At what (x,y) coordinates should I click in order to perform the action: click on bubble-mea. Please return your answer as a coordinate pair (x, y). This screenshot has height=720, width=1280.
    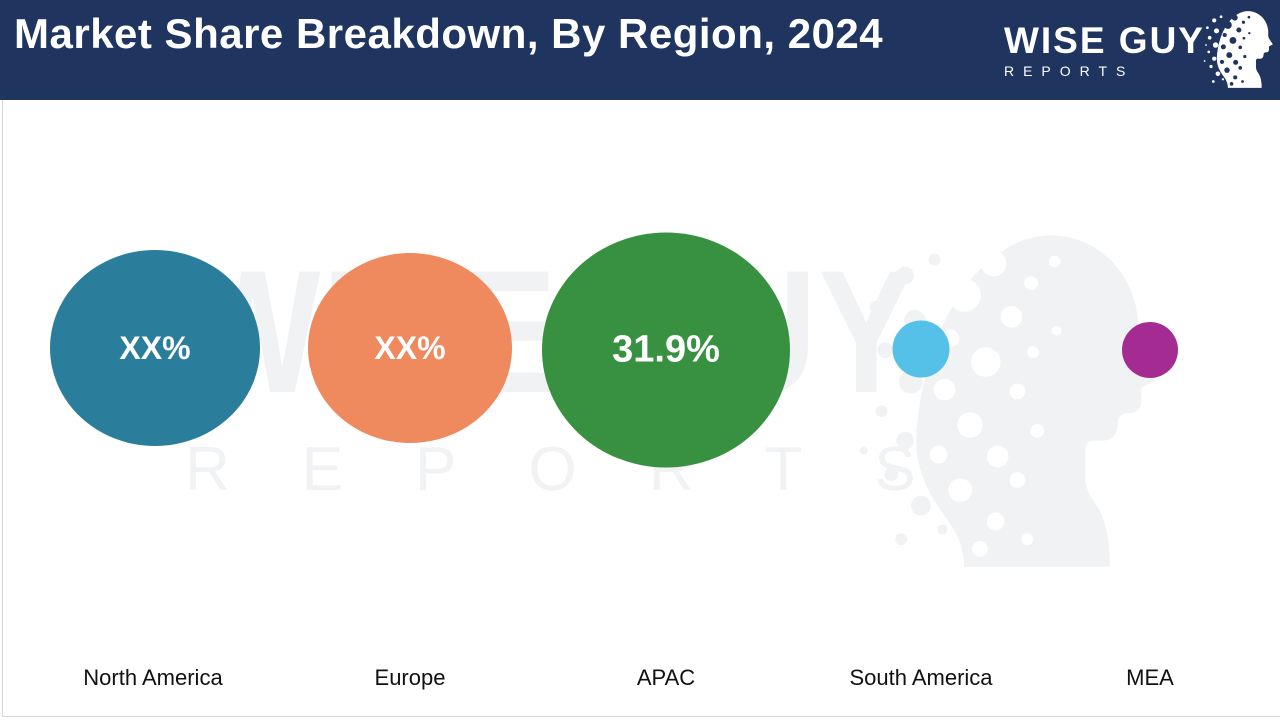
    Looking at the image, I should click on (1150, 350).